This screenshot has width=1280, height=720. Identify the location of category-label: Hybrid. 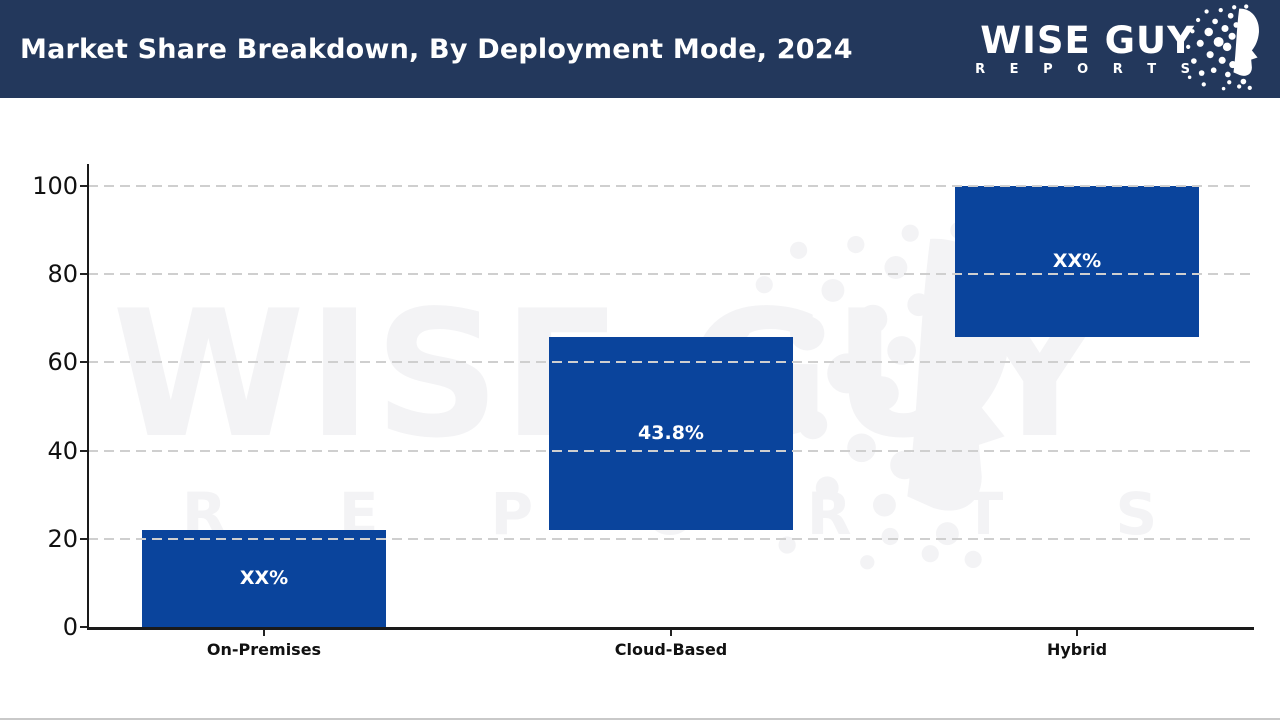
(1077, 649).